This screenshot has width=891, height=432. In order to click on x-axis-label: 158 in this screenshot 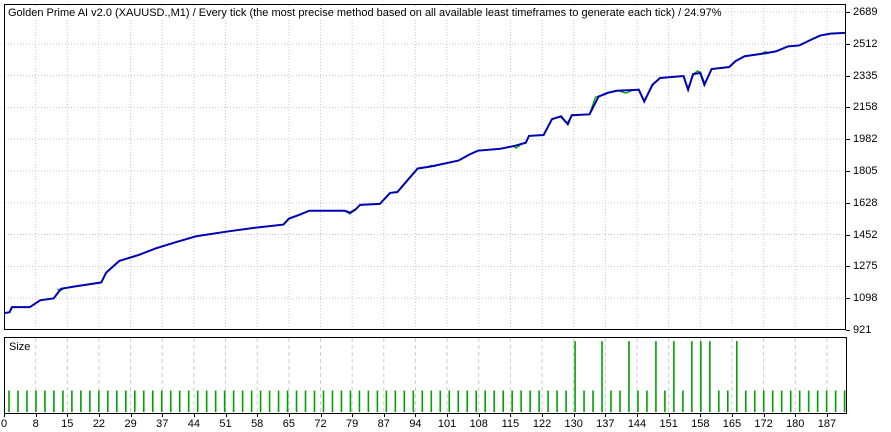, I will do `click(700, 424)`.